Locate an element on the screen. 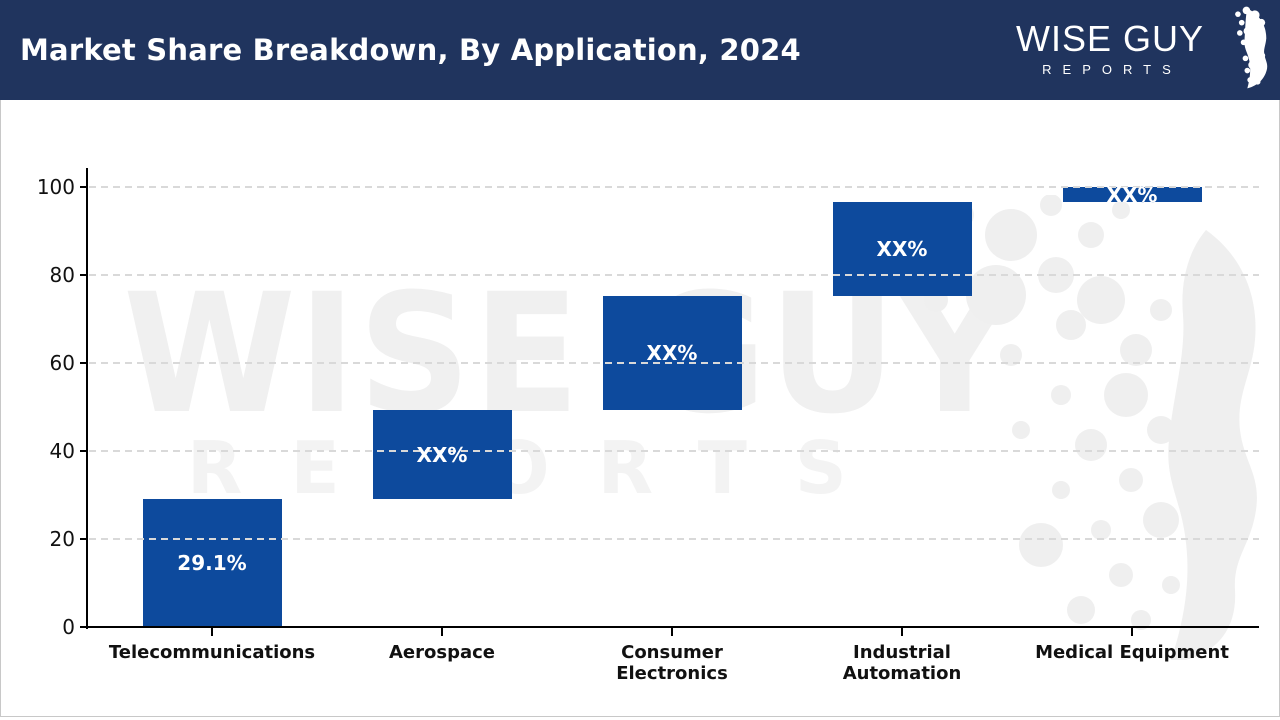  x-tick-label: Aerospace is located at coordinates (442, 652).